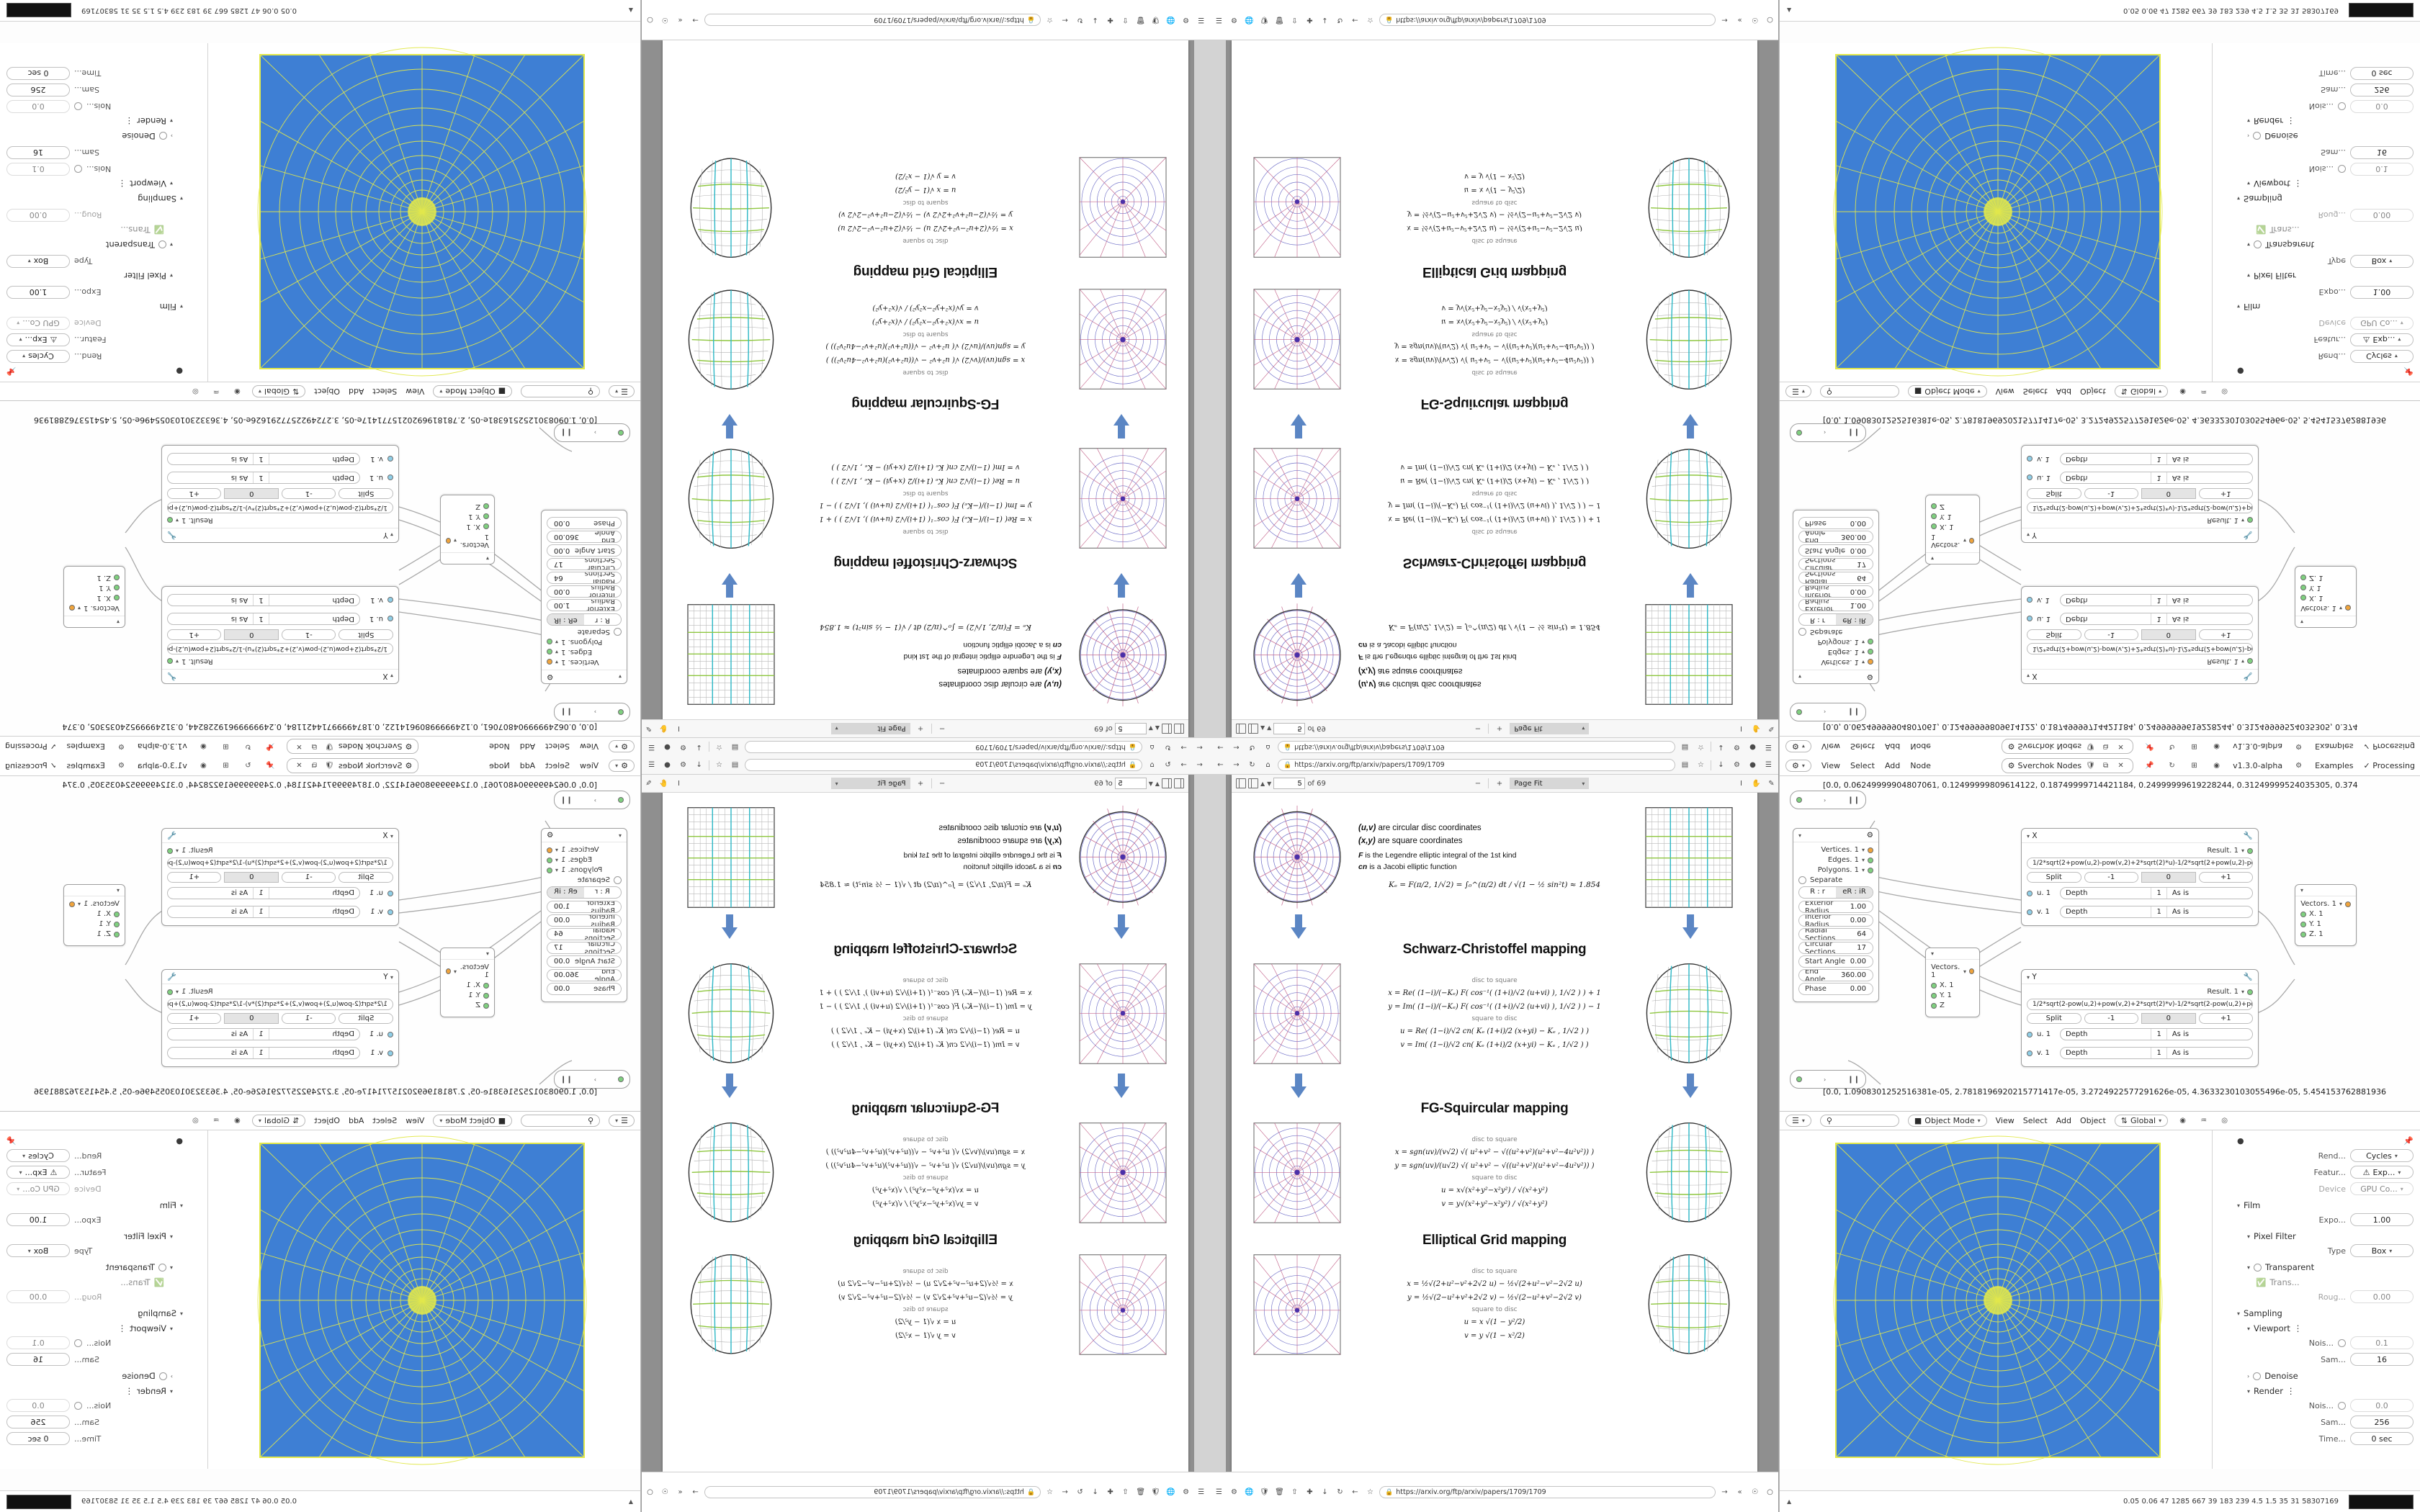 The image size is (2420, 1512). Describe the element at coordinates (38, 152) in the screenshot. I see `viewport-samples-field: 16` at that location.